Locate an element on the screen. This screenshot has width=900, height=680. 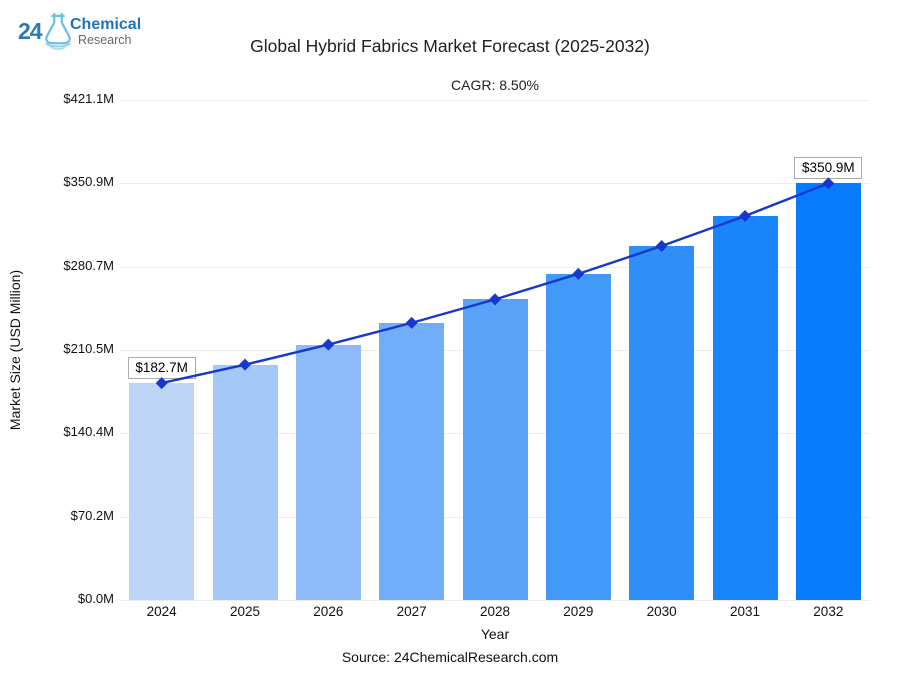
x-tick-label: 2027 is located at coordinates (411, 611).